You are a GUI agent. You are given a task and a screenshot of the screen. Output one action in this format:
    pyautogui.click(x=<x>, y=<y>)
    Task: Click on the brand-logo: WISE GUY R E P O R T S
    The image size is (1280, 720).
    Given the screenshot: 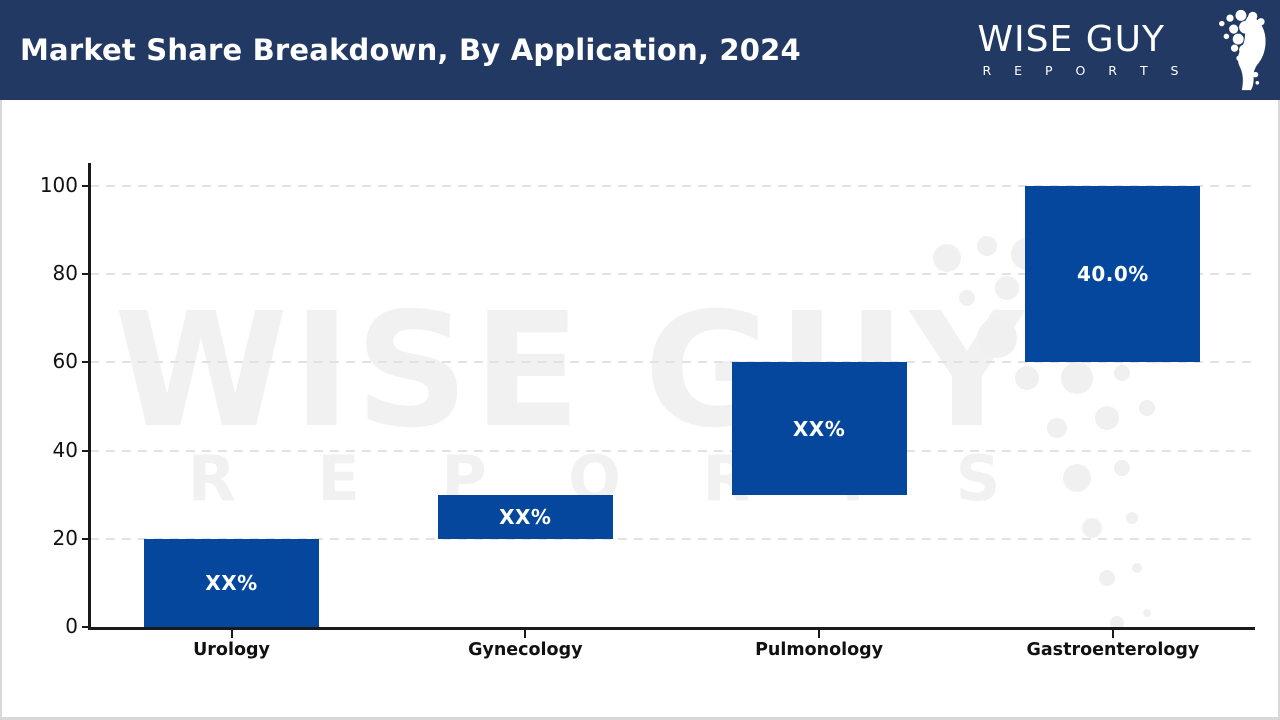 What is the action you would take?
    pyautogui.click(x=1122, y=50)
    